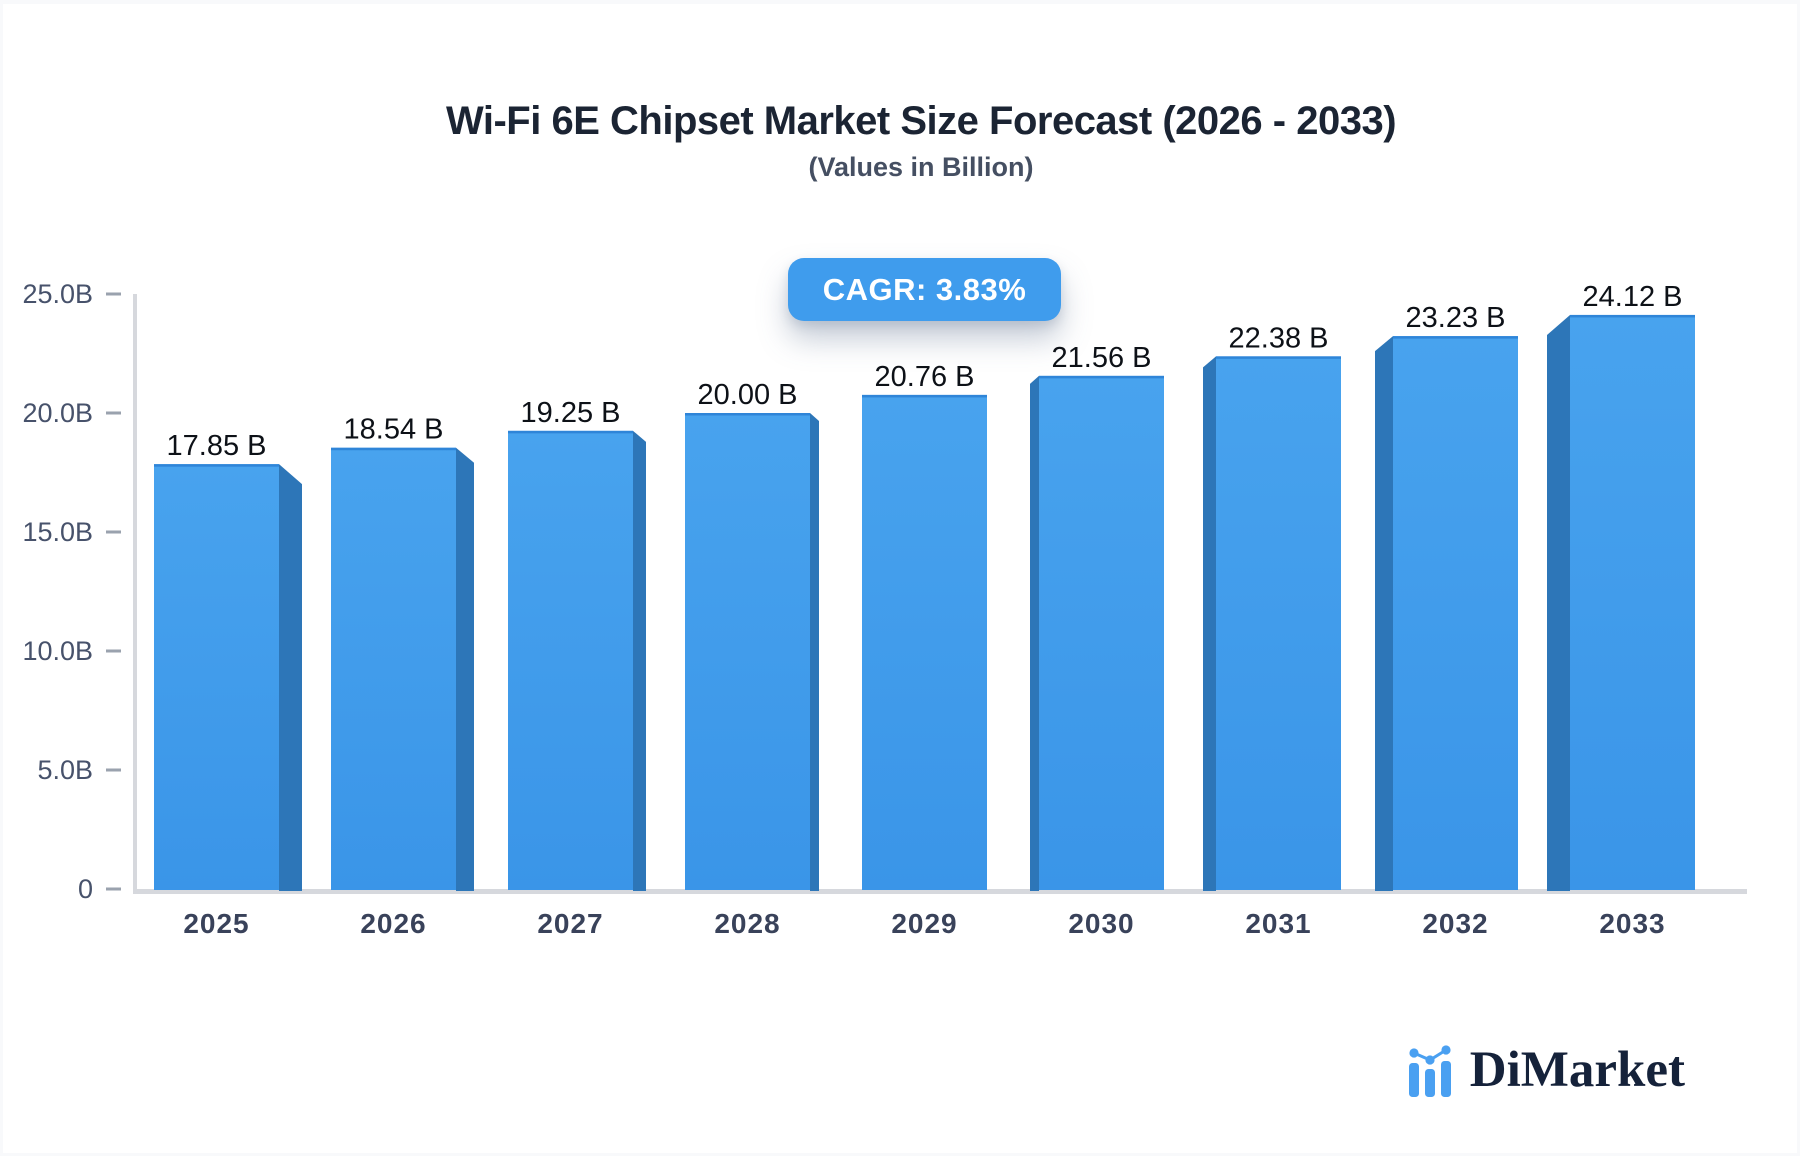 Image resolution: width=1800 pixels, height=1156 pixels. What do you see at coordinates (1633, 297) in the screenshot?
I see `bar-value-label: 24.12 B` at bounding box center [1633, 297].